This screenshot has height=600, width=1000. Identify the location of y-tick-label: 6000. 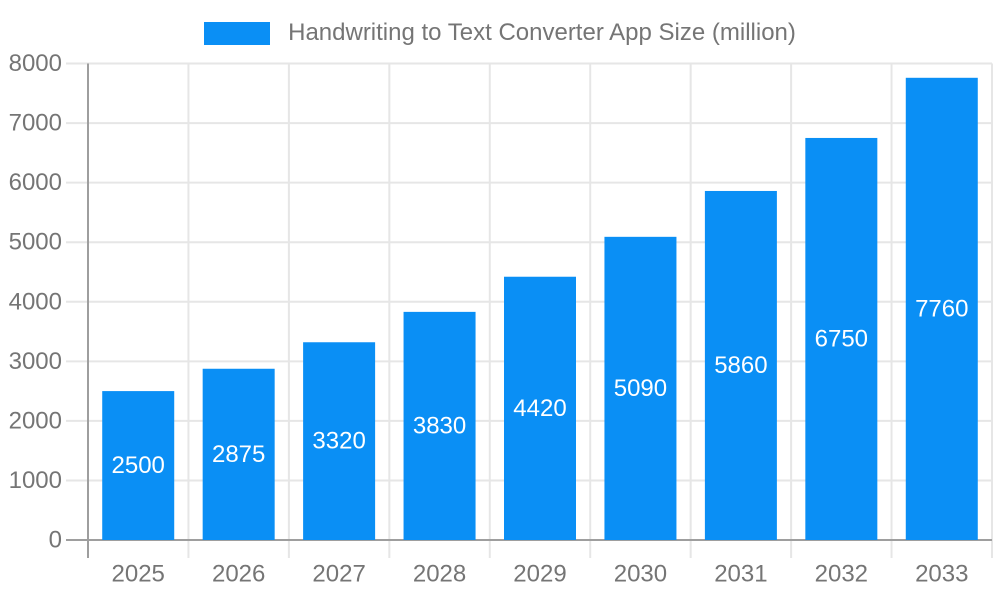
(35, 182).